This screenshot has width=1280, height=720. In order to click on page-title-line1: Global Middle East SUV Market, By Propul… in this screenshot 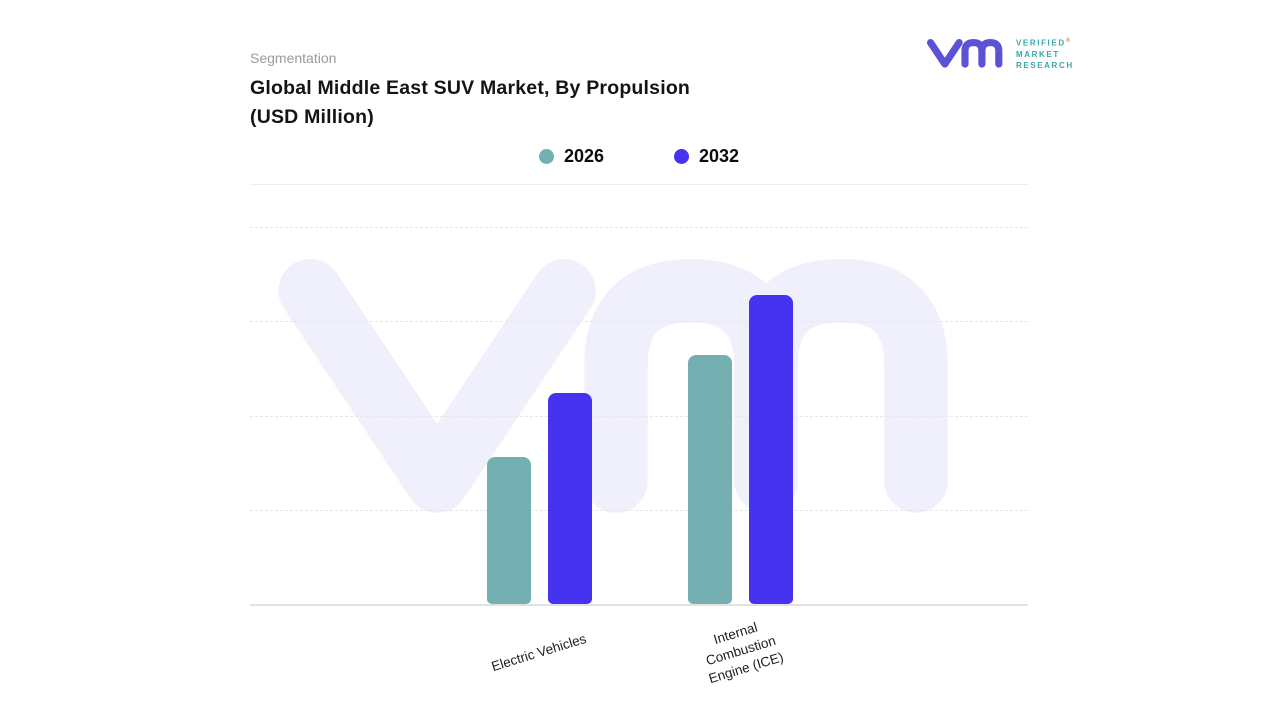, I will do `click(470, 88)`.